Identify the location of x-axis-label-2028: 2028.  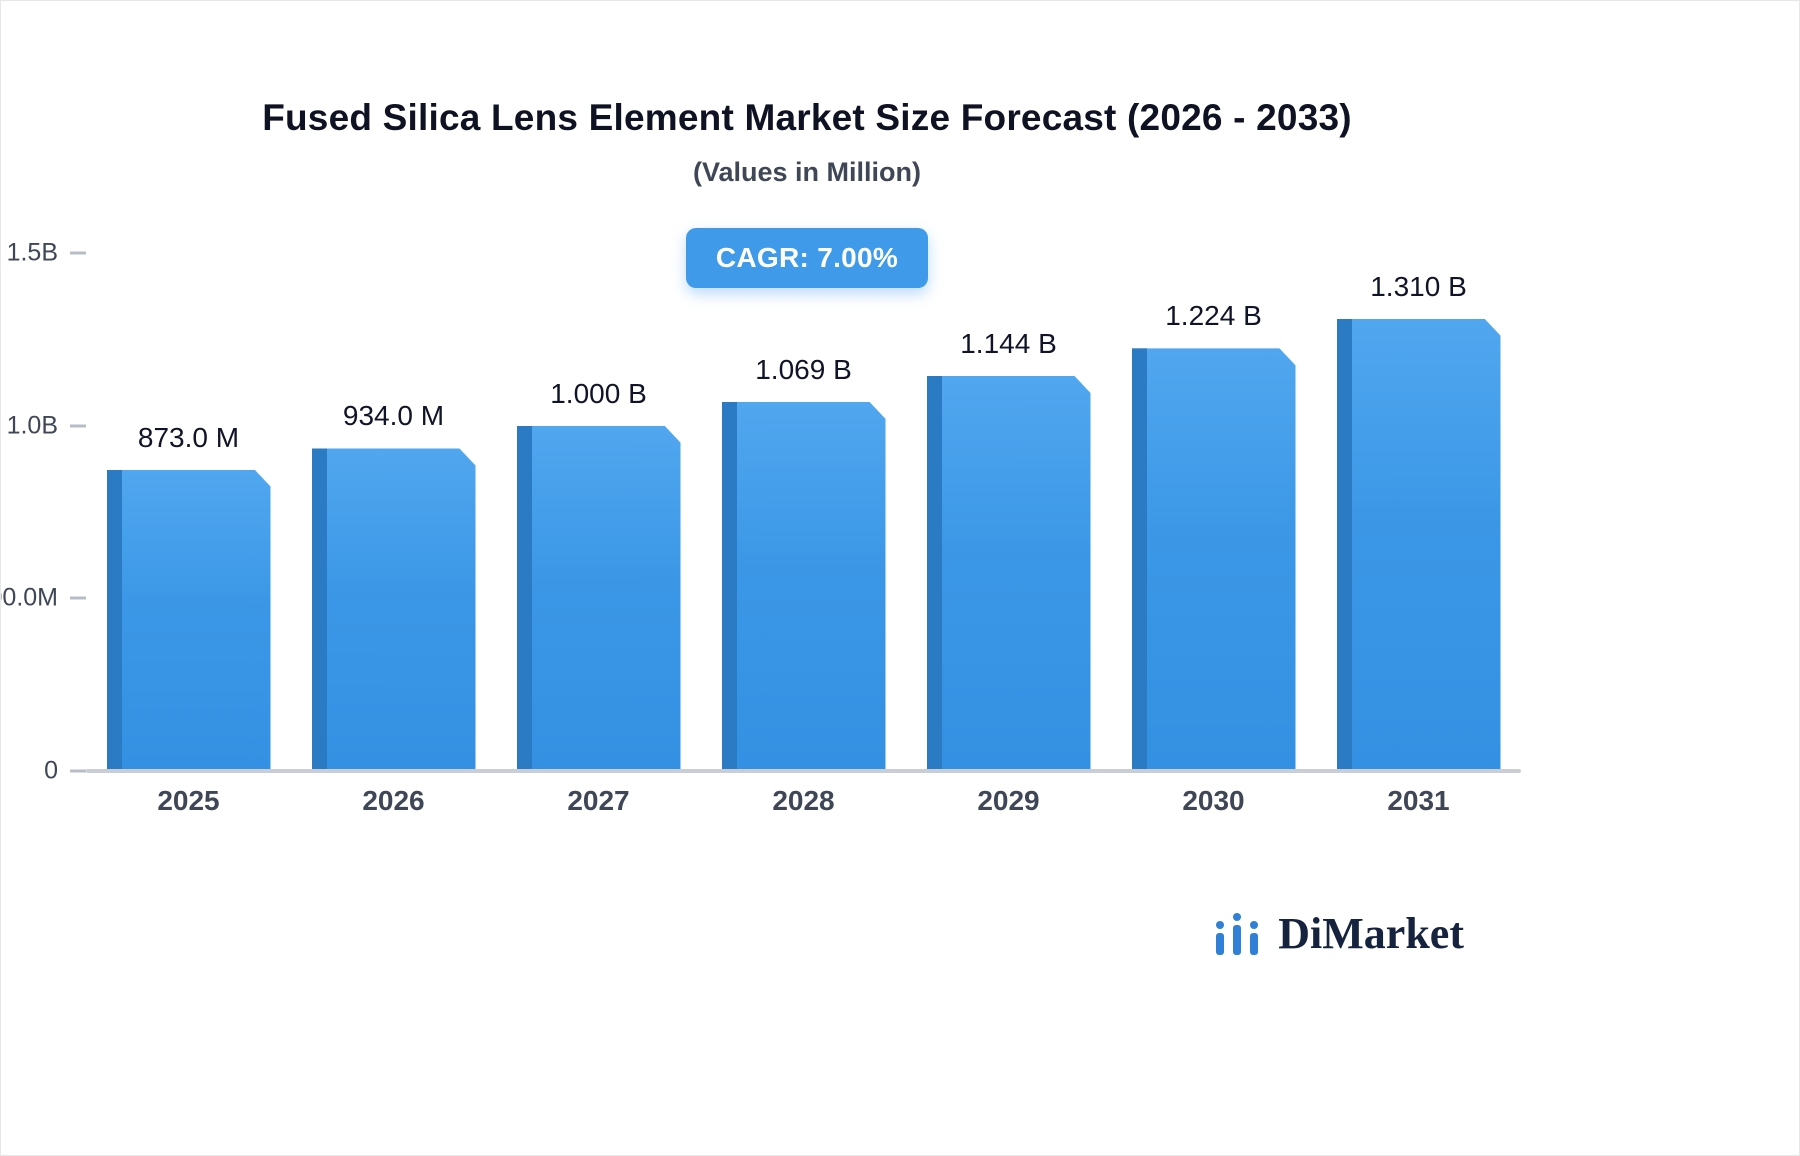
(803, 800).